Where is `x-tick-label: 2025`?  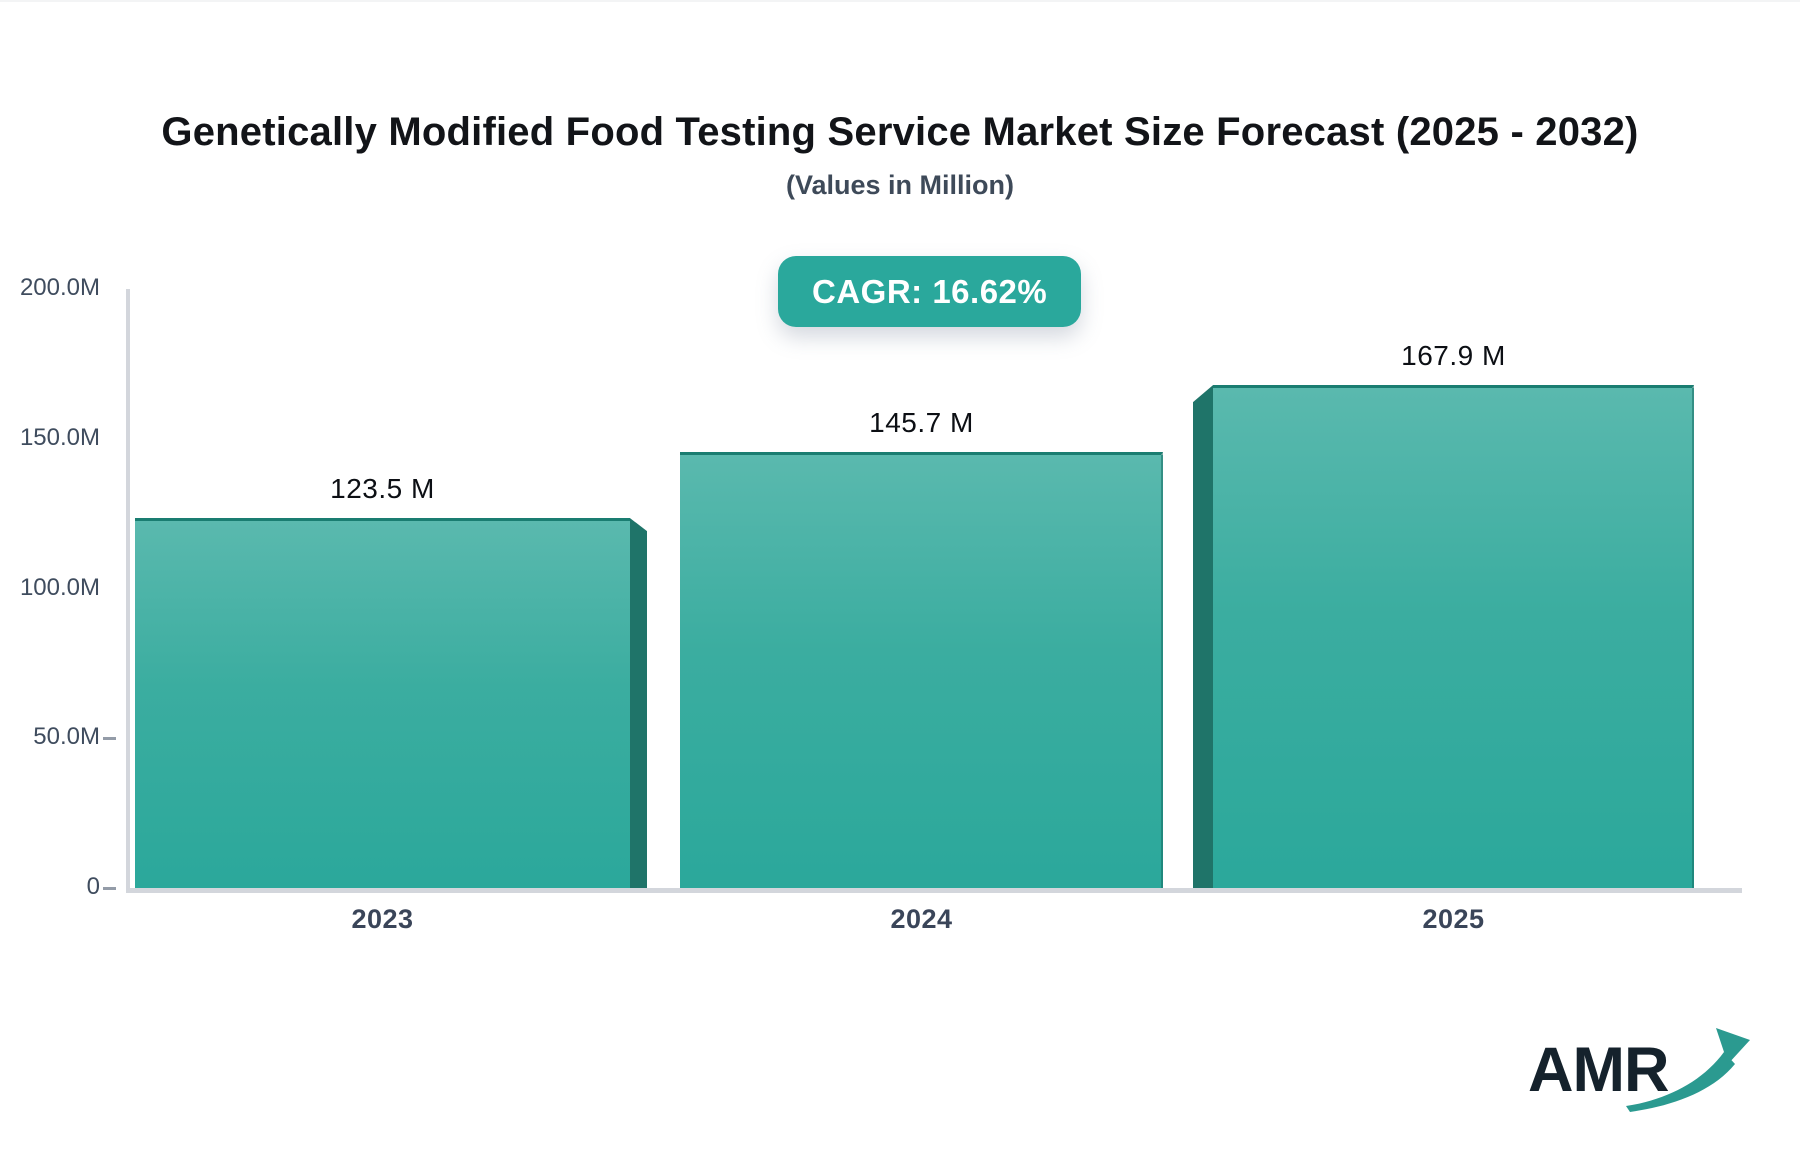
x-tick-label: 2025 is located at coordinates (1453, 919).